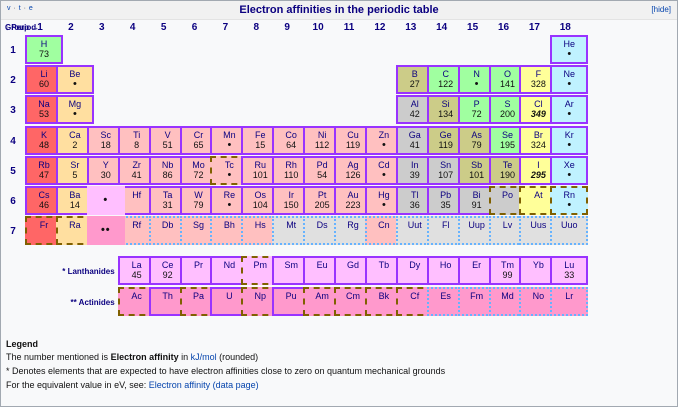  What do you see at coordinates (384, 195) in the screenshot?
I see `element-symbol: Hg` at bounding box center [384, 195].